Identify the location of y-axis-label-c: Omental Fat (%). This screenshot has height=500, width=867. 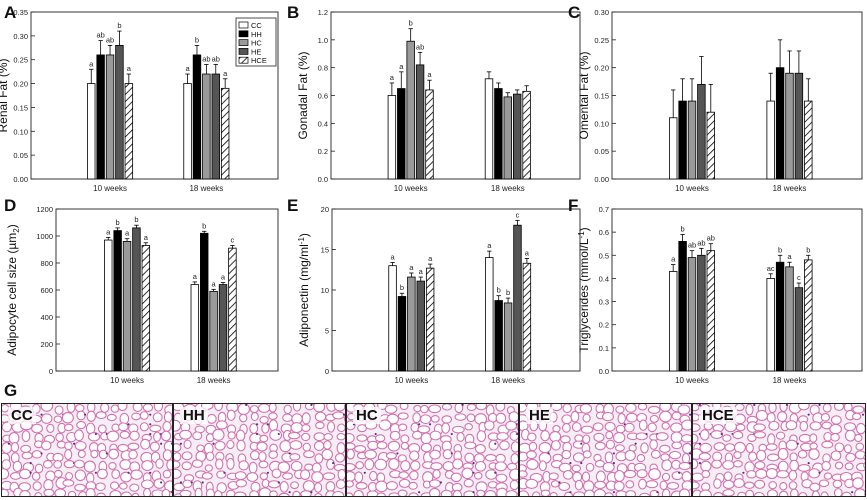
(584, 95).